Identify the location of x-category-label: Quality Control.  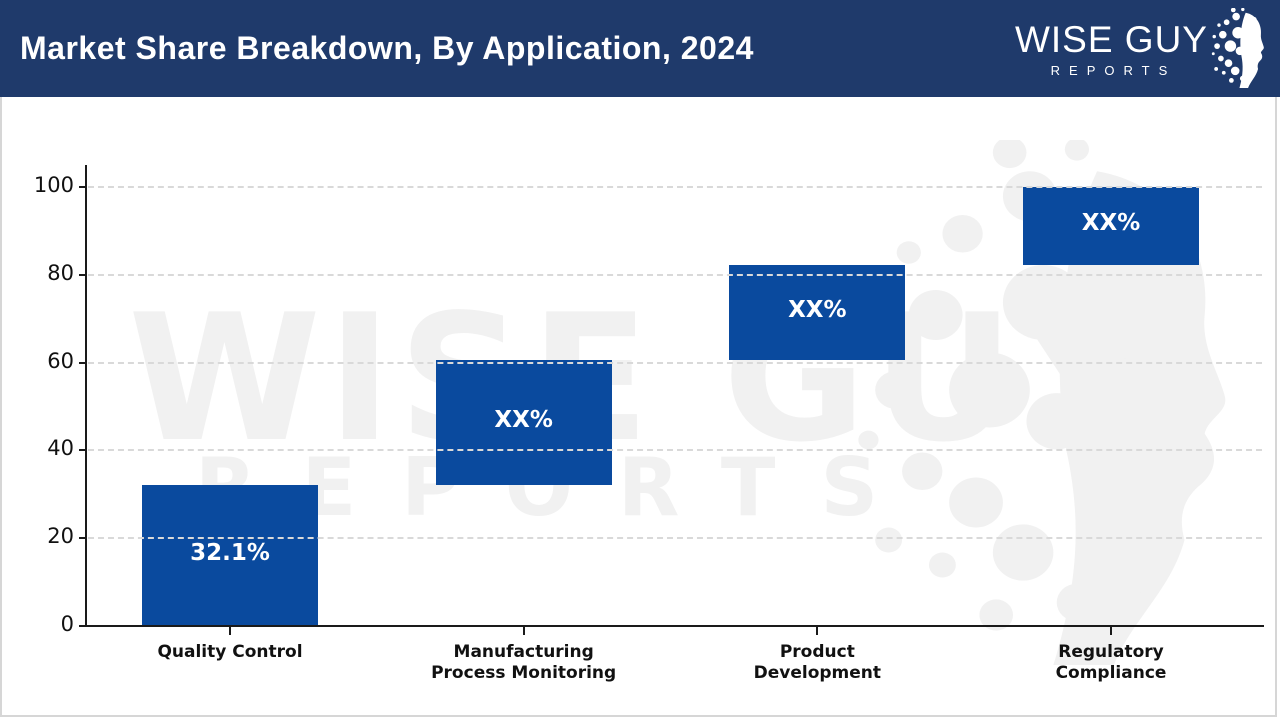
(230, 652).